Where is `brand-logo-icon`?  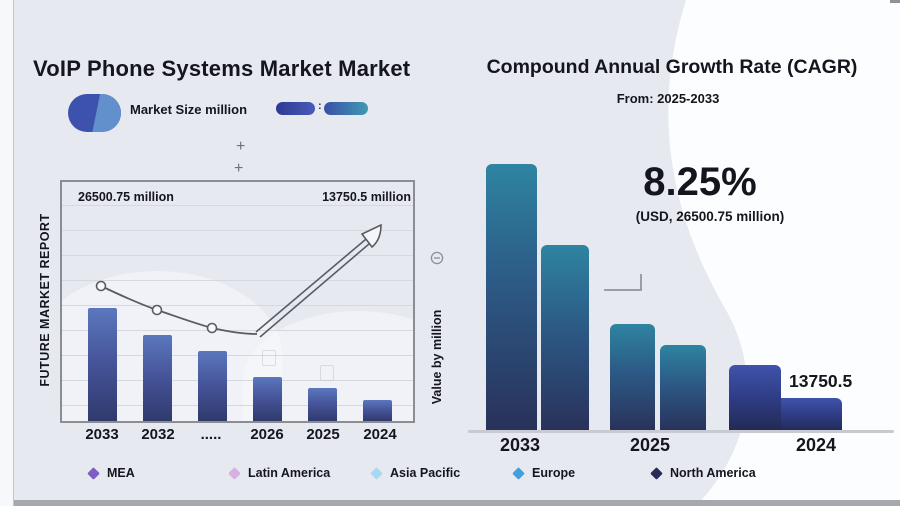
brand-logo-icon is located at coordinates (94, 113).